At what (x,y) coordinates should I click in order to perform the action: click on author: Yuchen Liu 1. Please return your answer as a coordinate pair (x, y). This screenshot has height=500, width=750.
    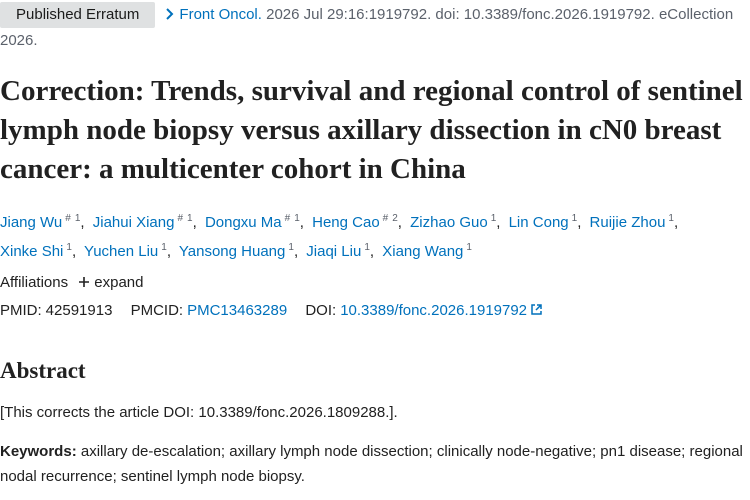
    Looking at the image, I should click on (129, 251).